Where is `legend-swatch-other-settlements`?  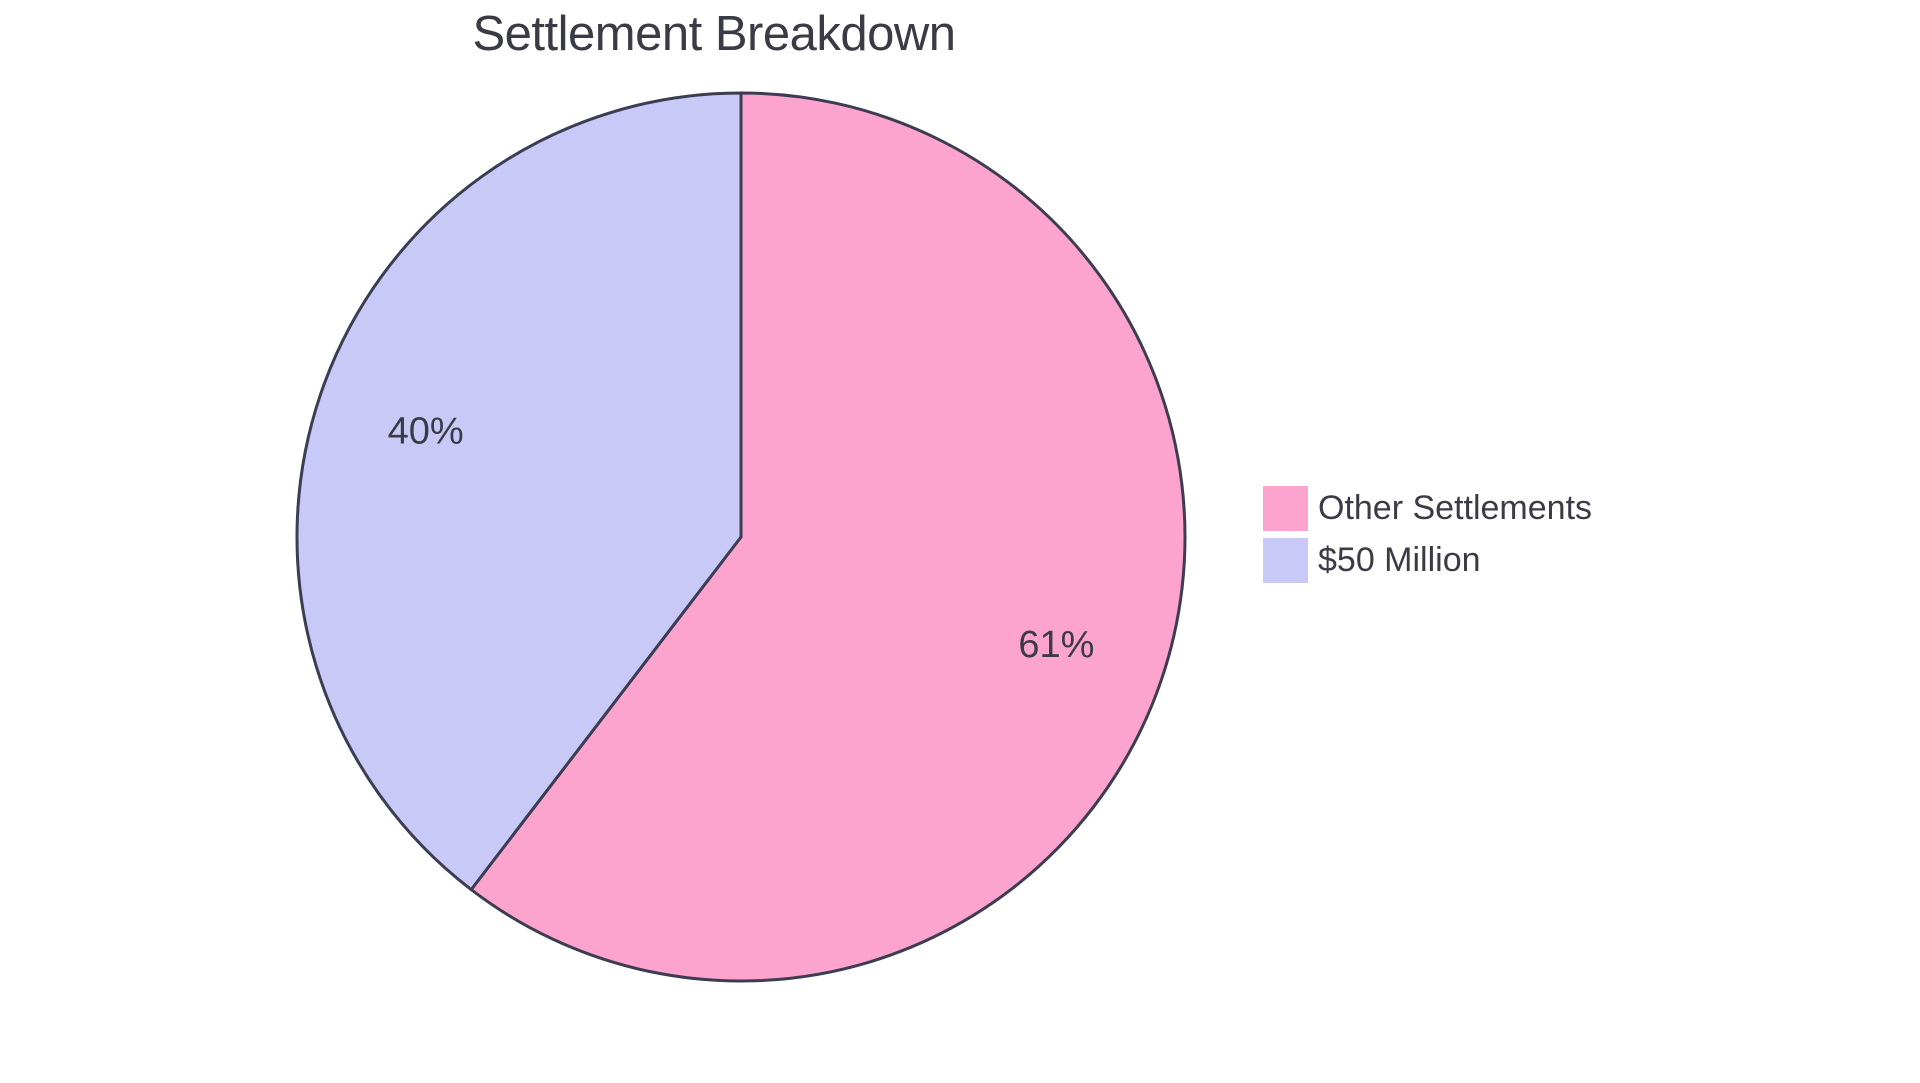
legend-swatch-other-settlements is located at coordinates (1285, 508).